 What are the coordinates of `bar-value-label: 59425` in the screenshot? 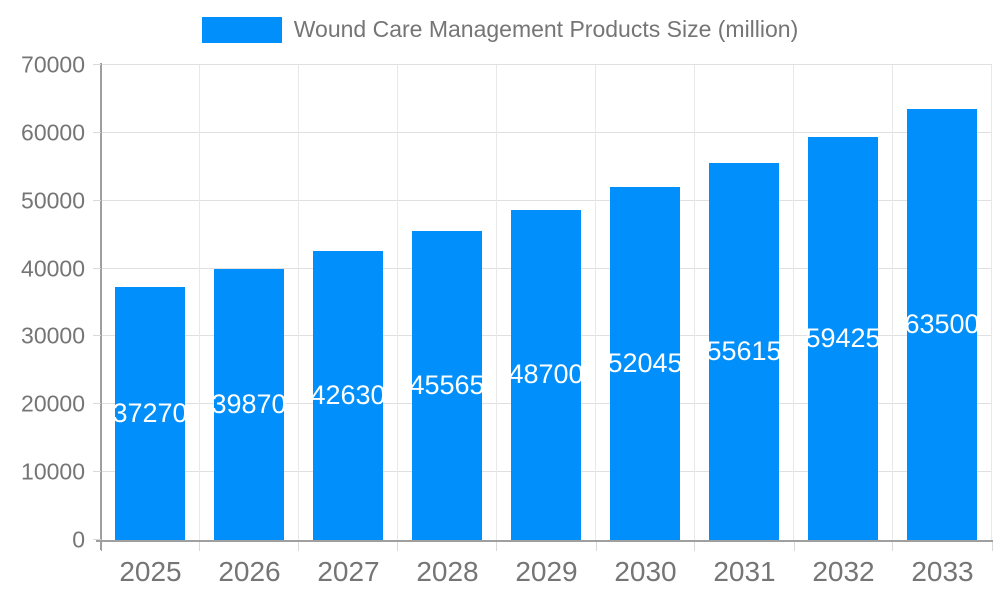 It's located at (843, 337).